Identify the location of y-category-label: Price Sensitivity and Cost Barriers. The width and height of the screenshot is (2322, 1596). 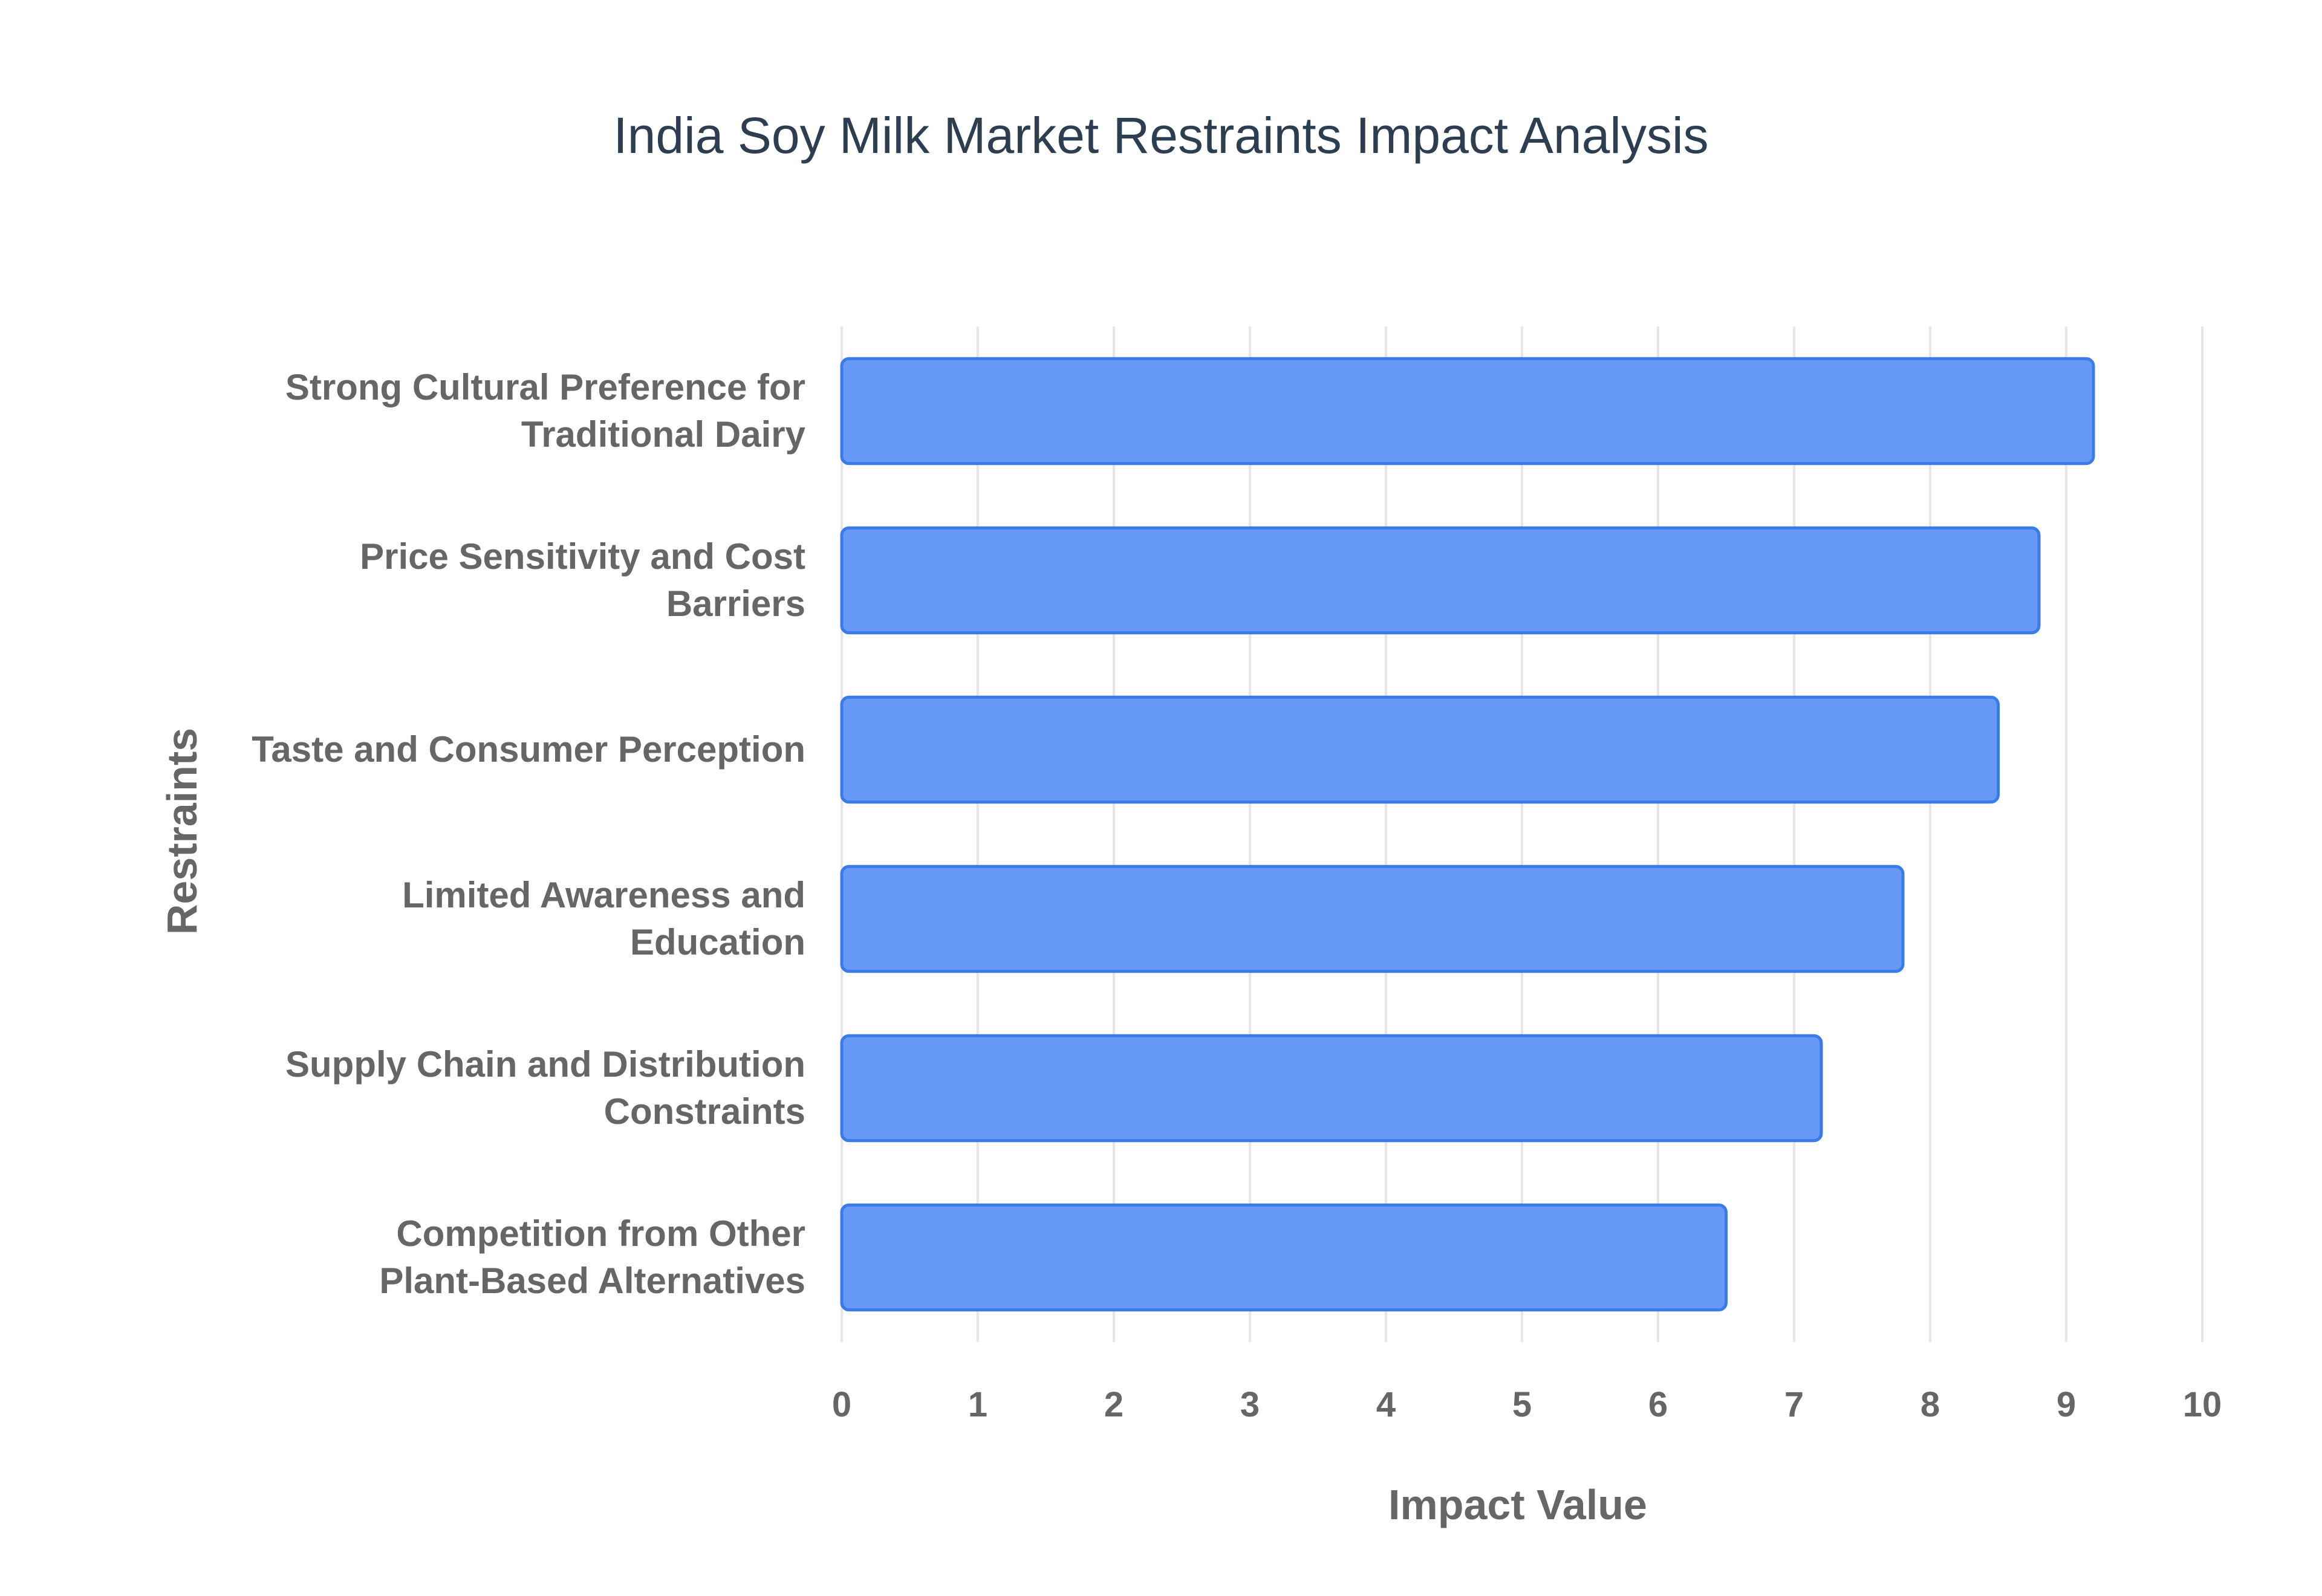
(582, 580).